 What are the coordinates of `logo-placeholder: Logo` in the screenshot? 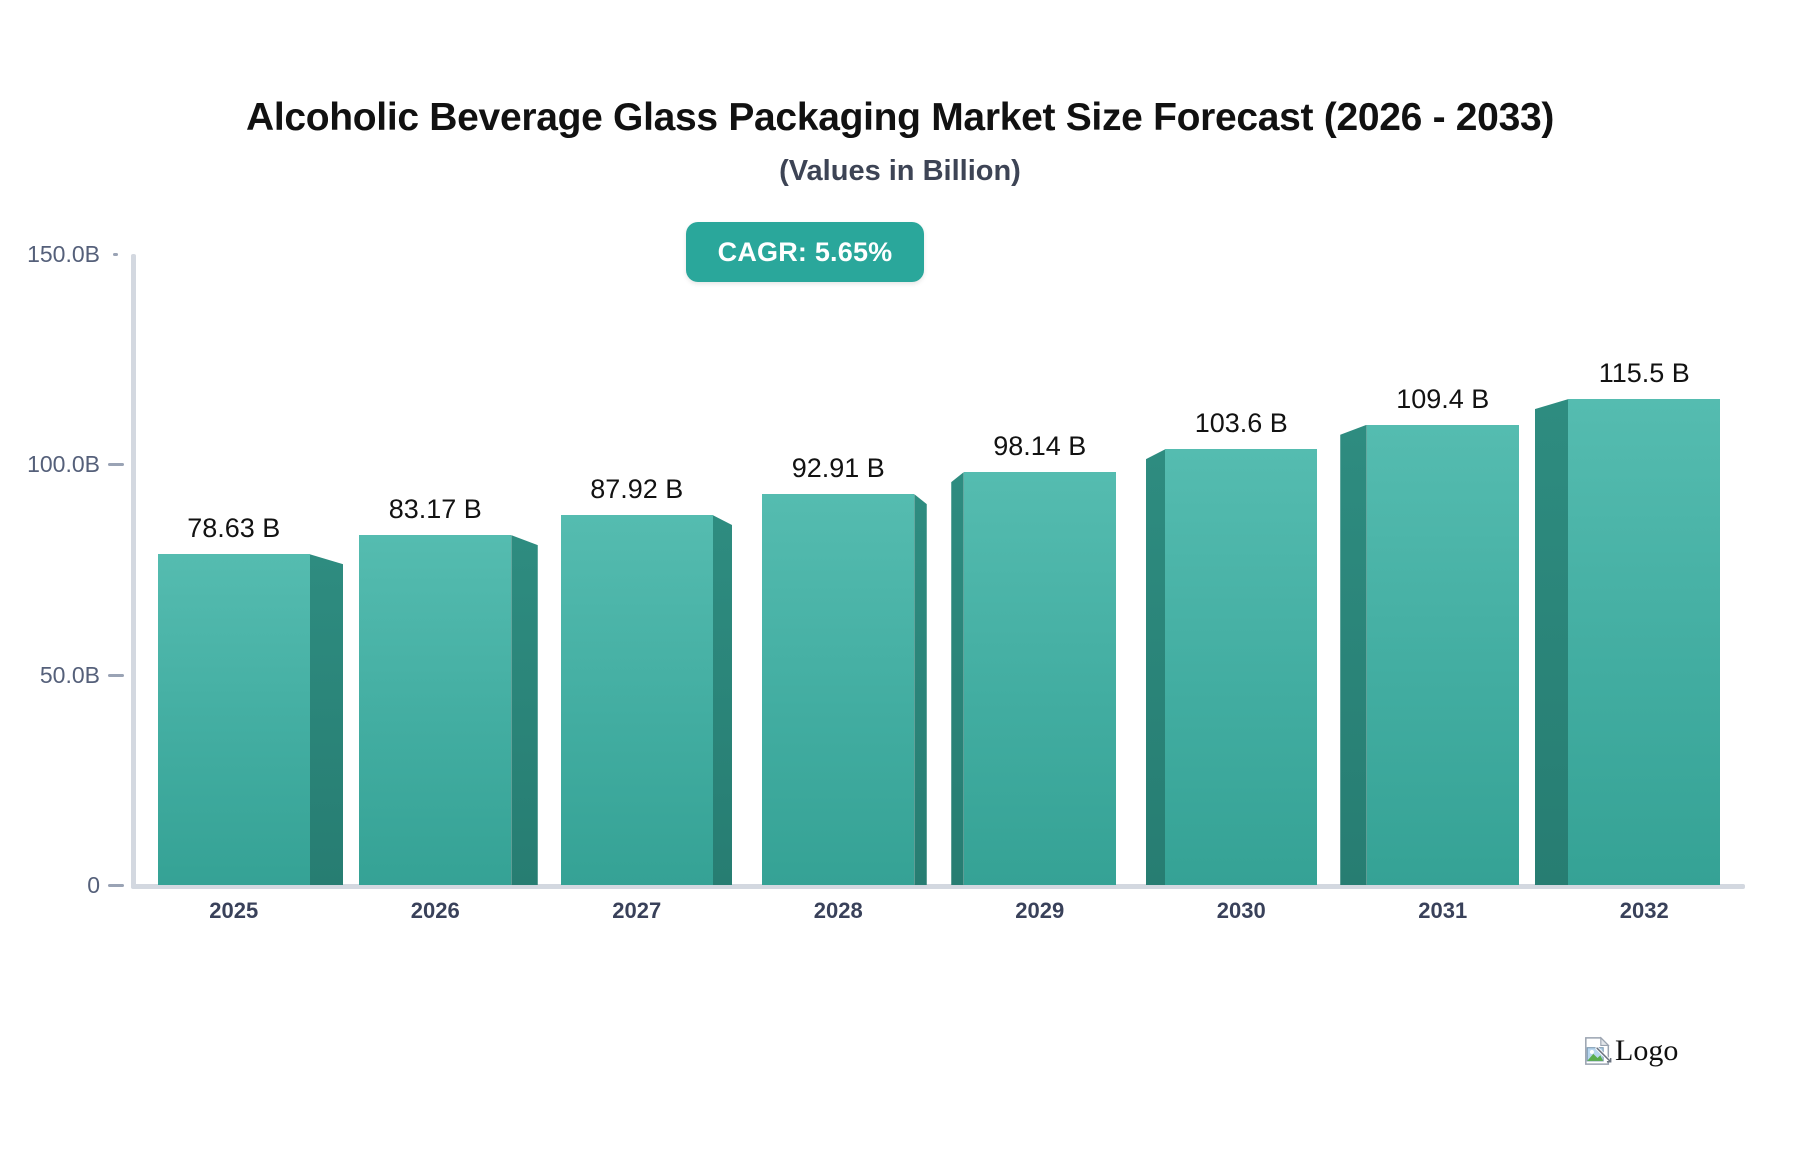 It's located at (1630, 1051).